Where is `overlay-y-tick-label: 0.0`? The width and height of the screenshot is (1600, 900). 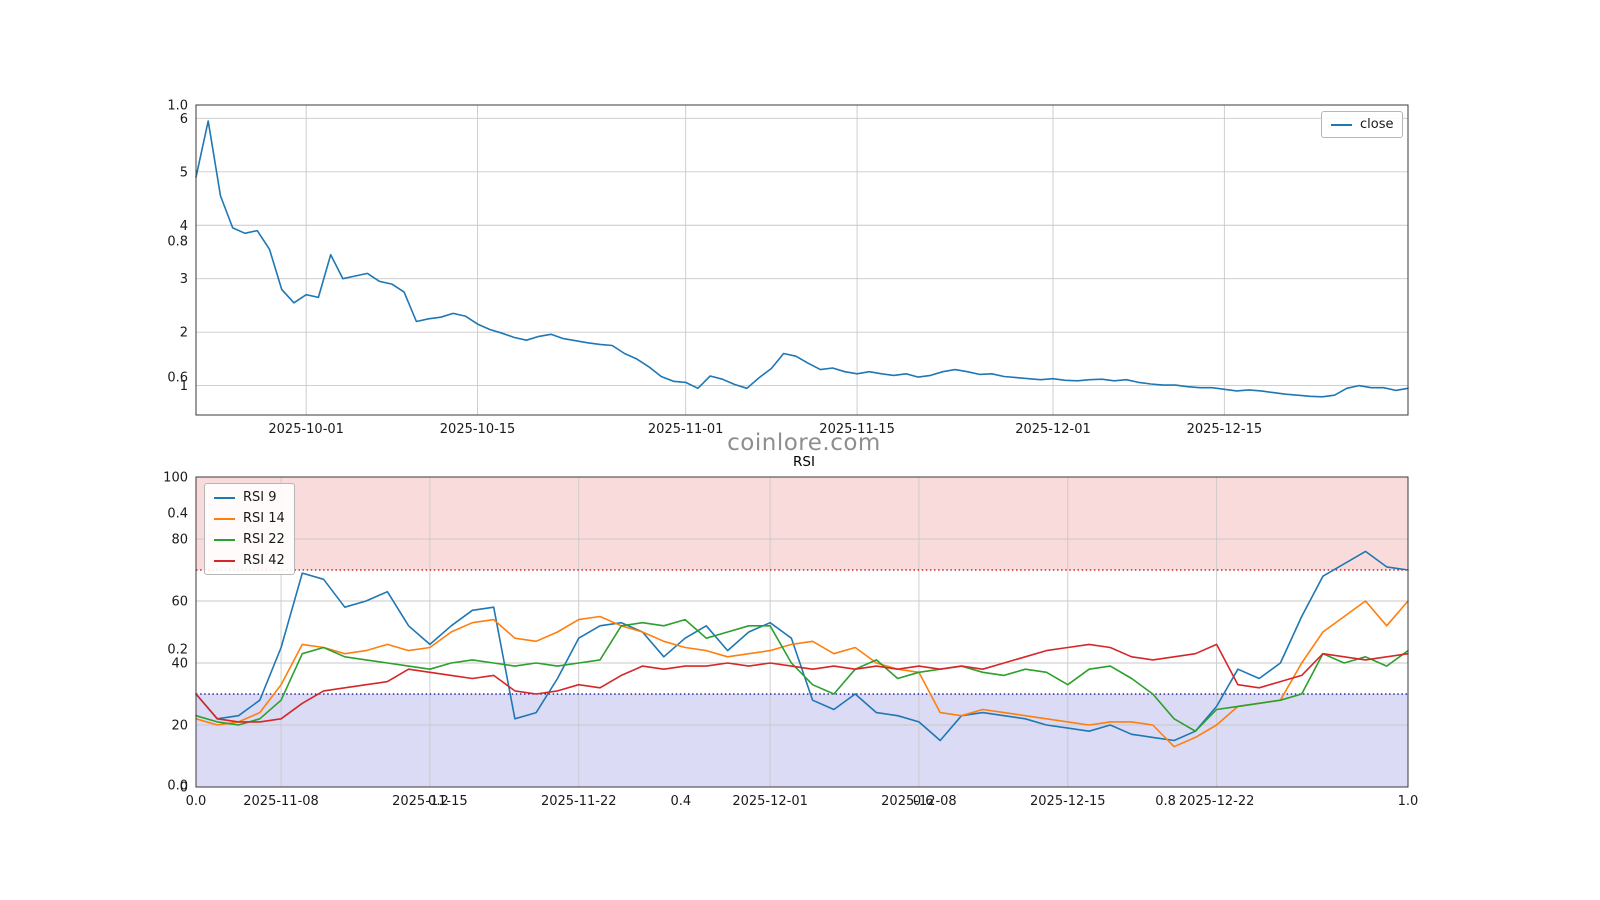
overlay-y-tick-label: 0.0 is located at coordinates (177, 786).